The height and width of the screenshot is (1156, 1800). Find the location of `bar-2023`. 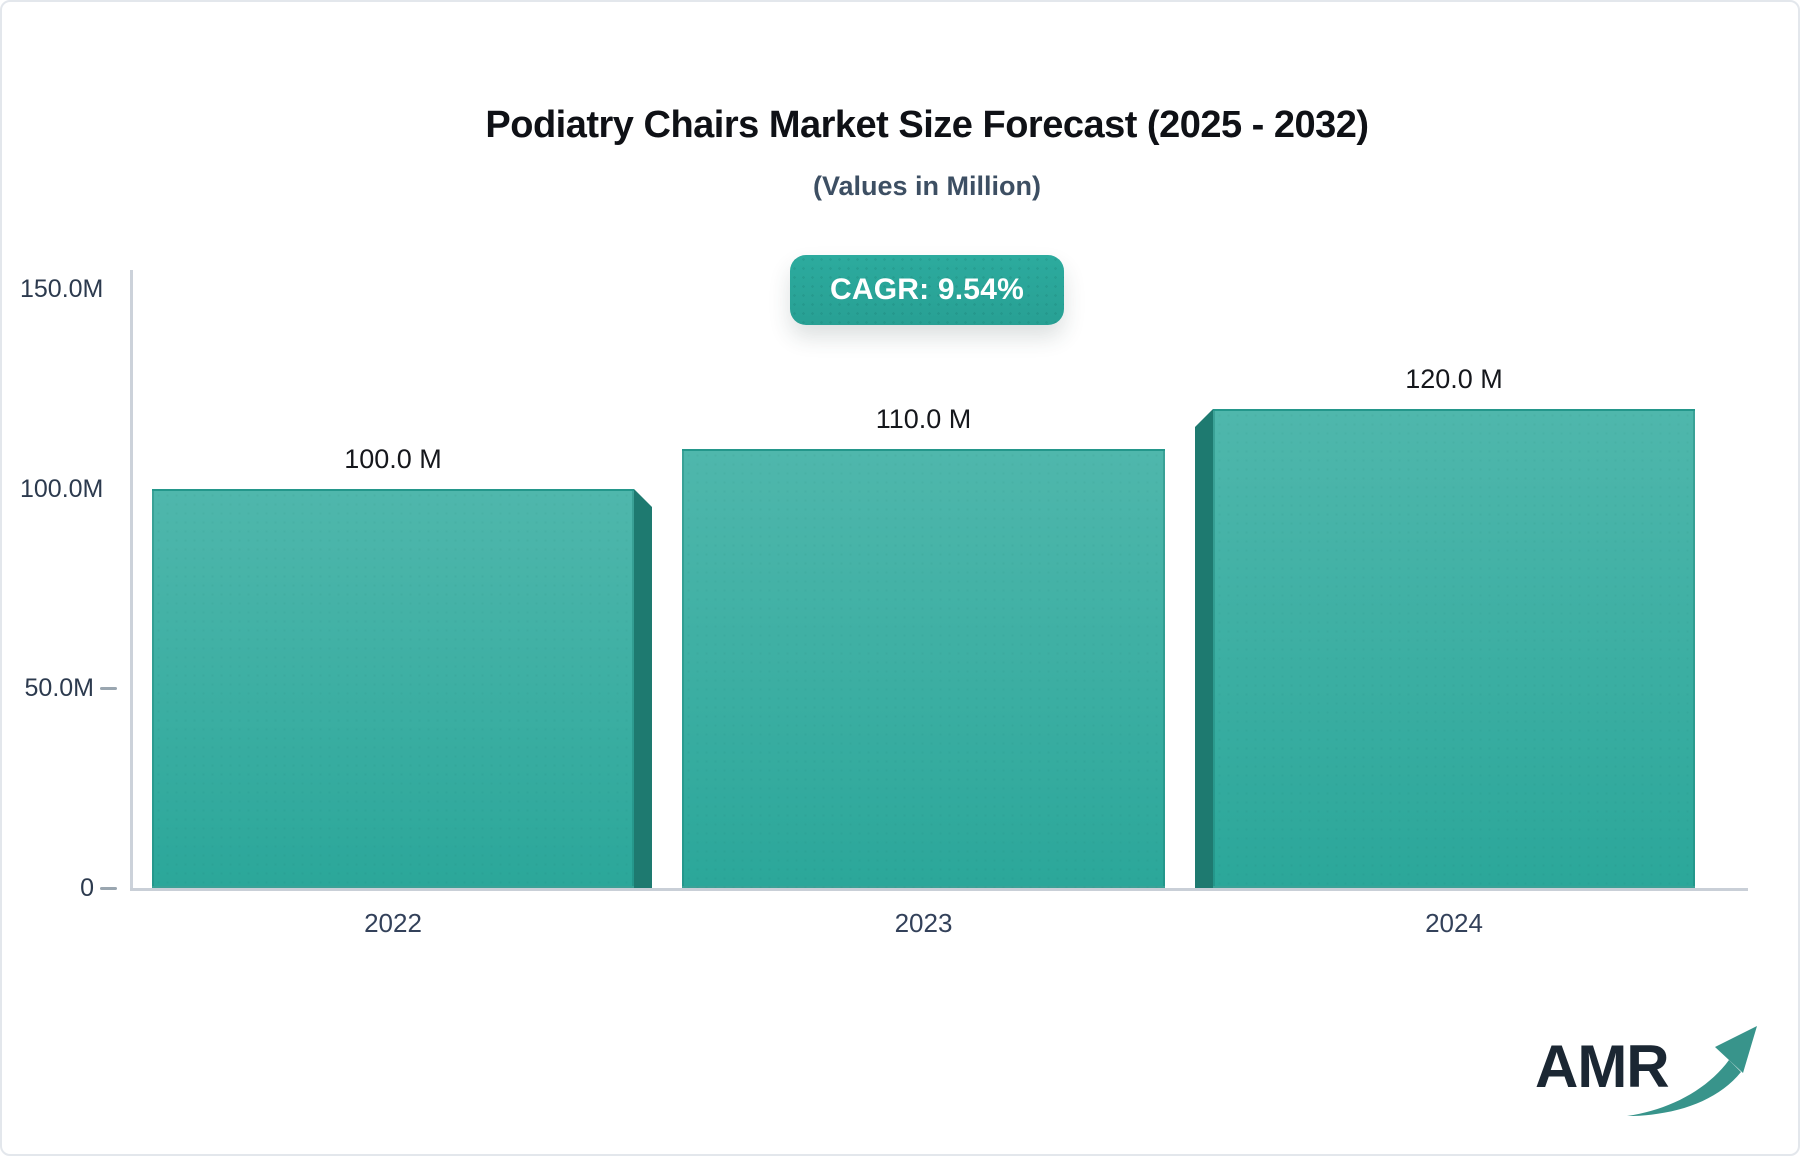

bar-2023 is located at coordinates (923, 668).